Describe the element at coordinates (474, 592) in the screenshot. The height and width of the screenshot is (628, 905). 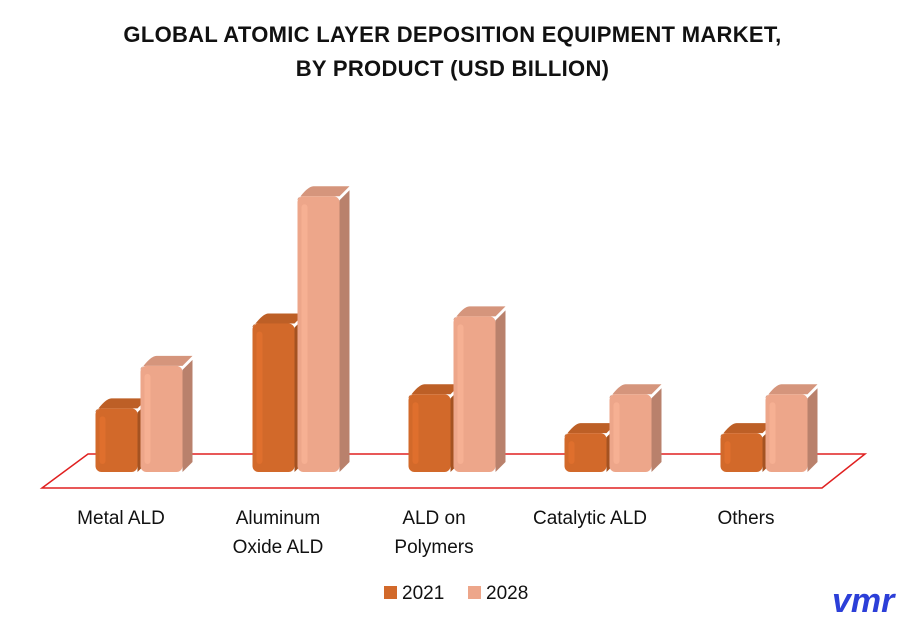
I see `legend-swatch-2028` at that location.